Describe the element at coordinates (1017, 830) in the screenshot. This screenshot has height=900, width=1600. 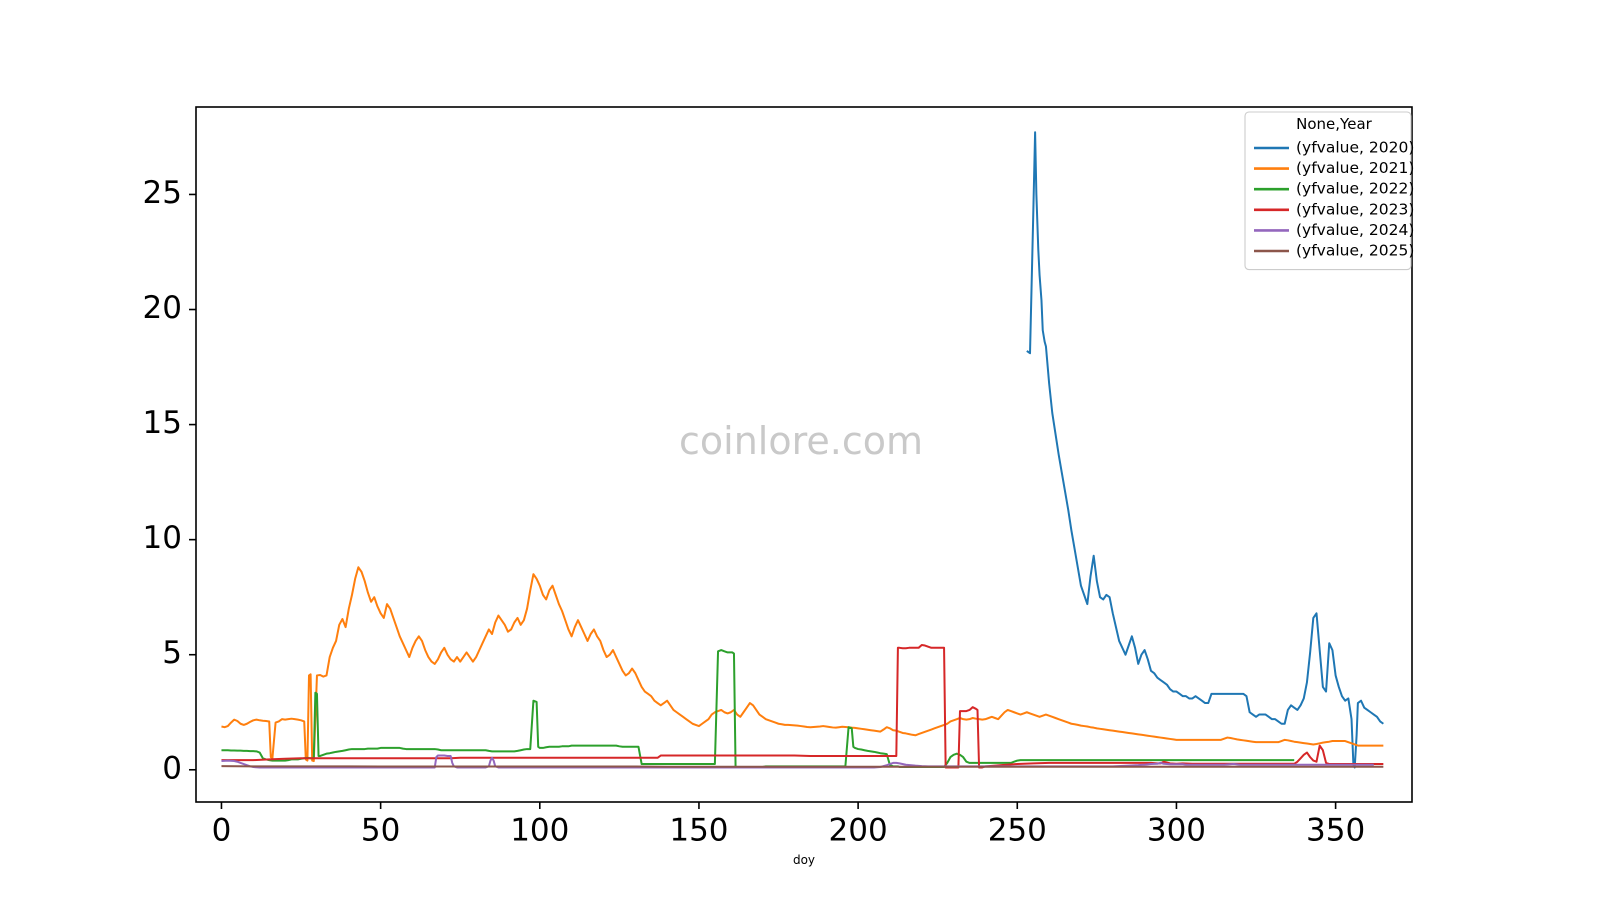
I see `x-tick-label: 250` at that location.